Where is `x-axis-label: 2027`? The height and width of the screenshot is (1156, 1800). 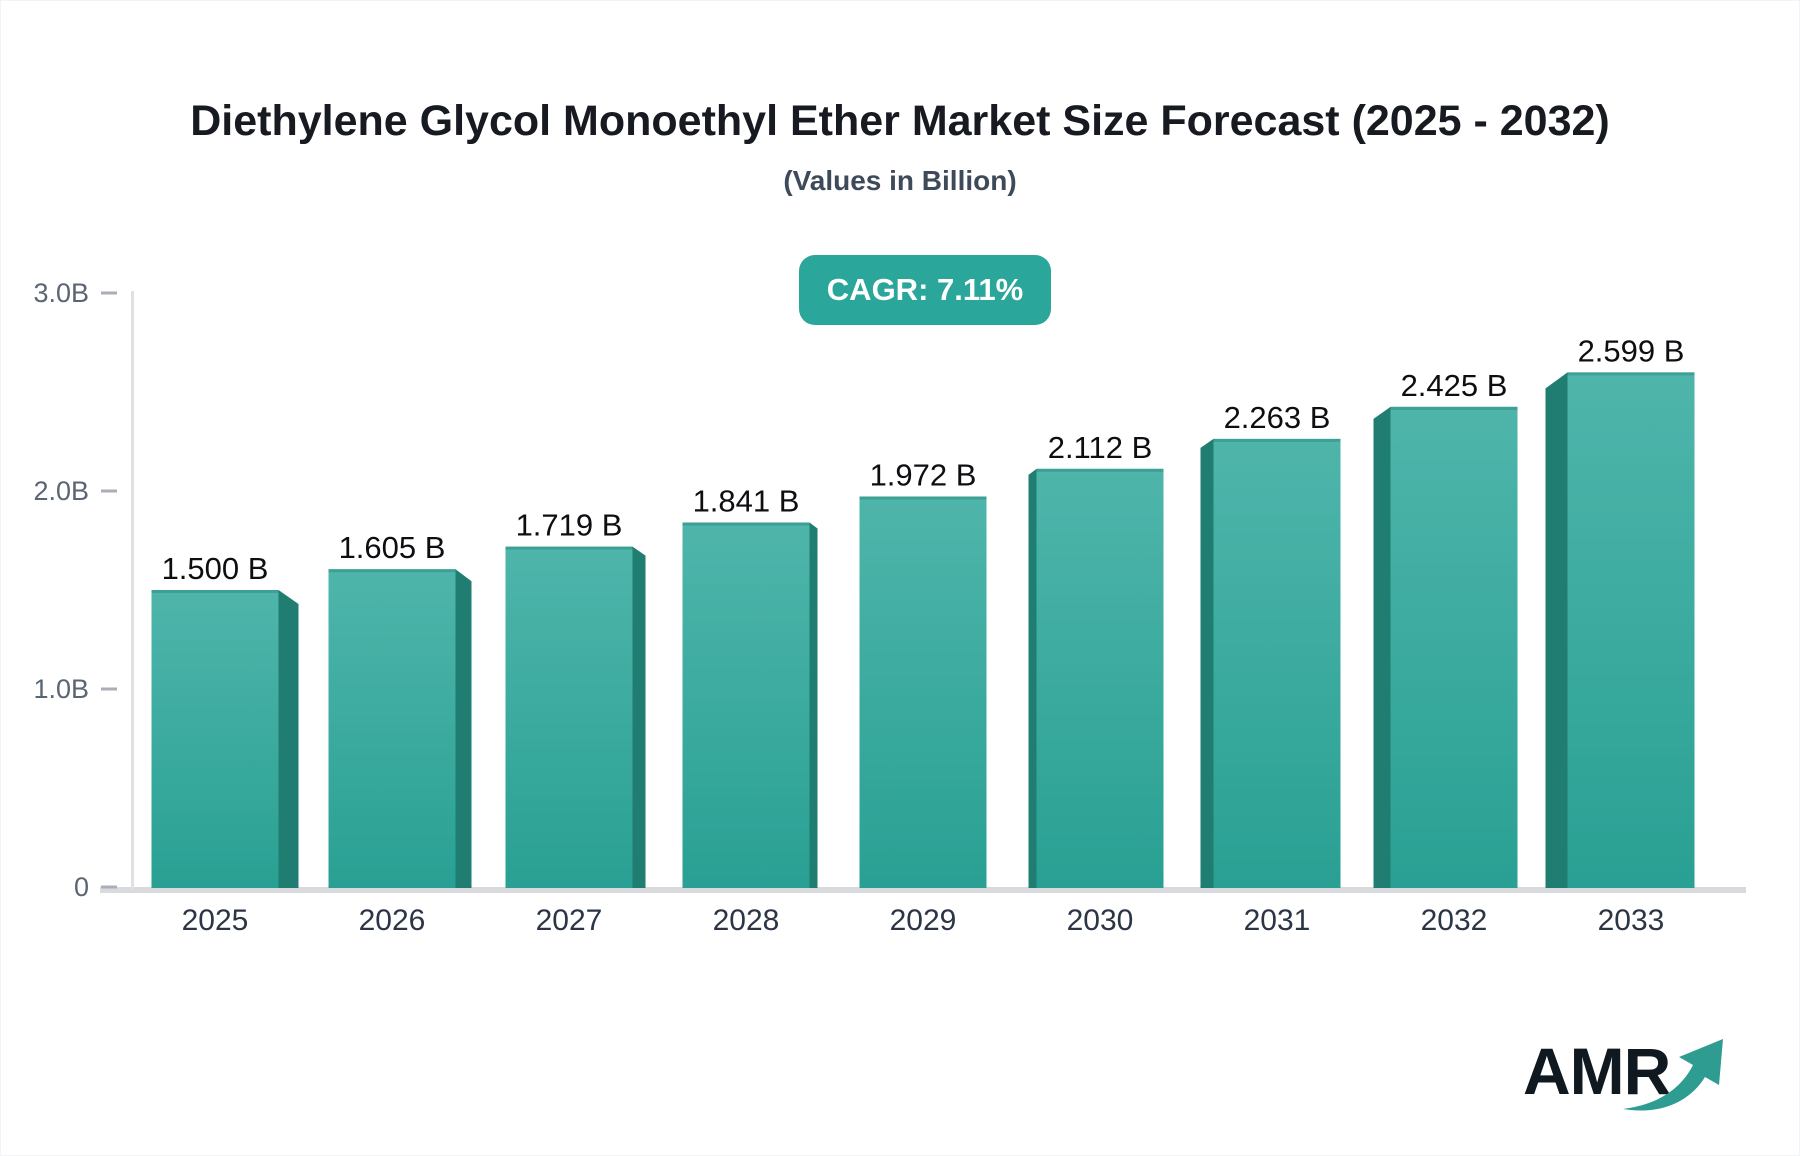
x-axis-label: 2027 is located at coordinates (569, 920).